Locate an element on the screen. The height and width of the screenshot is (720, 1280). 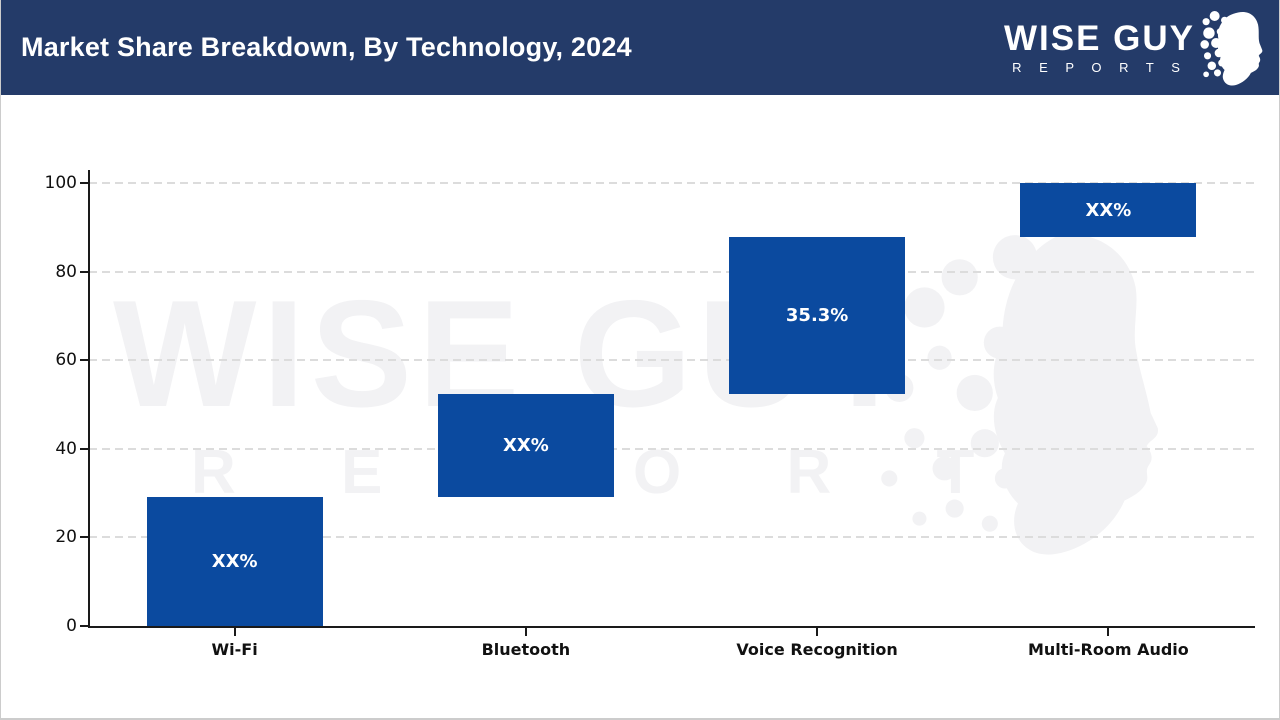
x-axis-label: Wi-Fi is located at coordinates (234, 649).